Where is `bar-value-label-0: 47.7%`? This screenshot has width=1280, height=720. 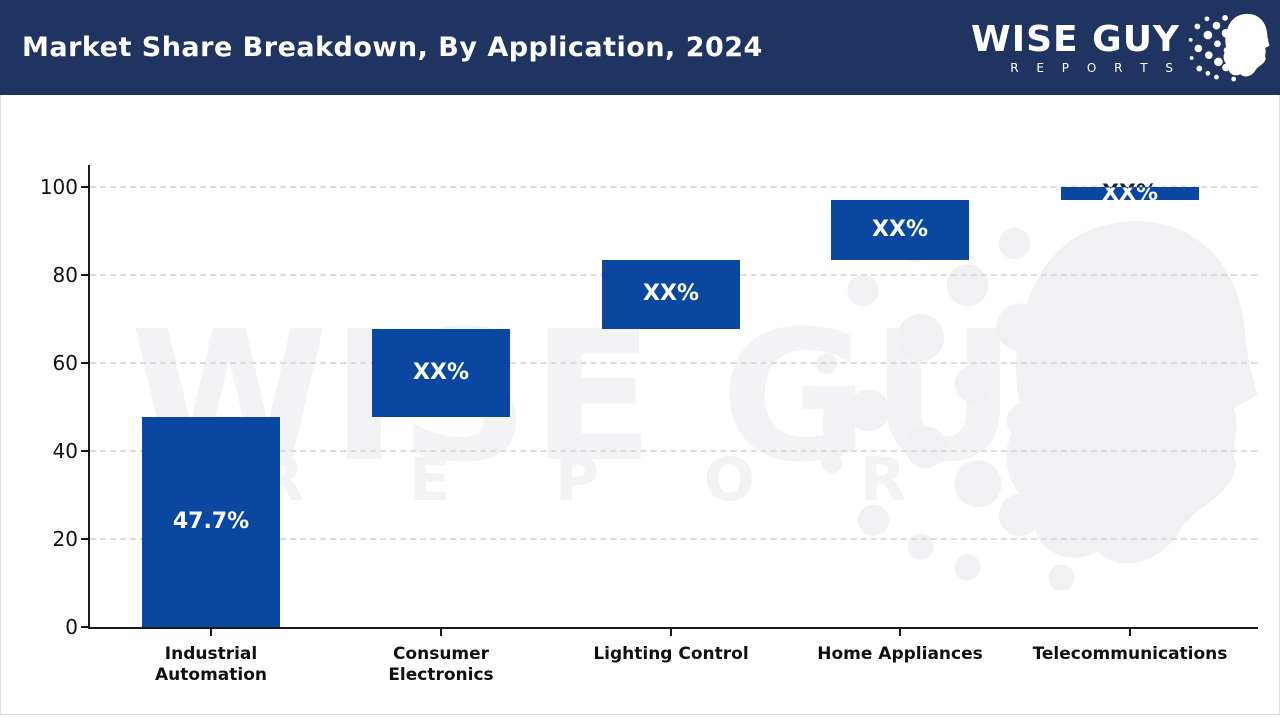 bar-value-label-0: 47.7% is located at coordinates (211, 522).